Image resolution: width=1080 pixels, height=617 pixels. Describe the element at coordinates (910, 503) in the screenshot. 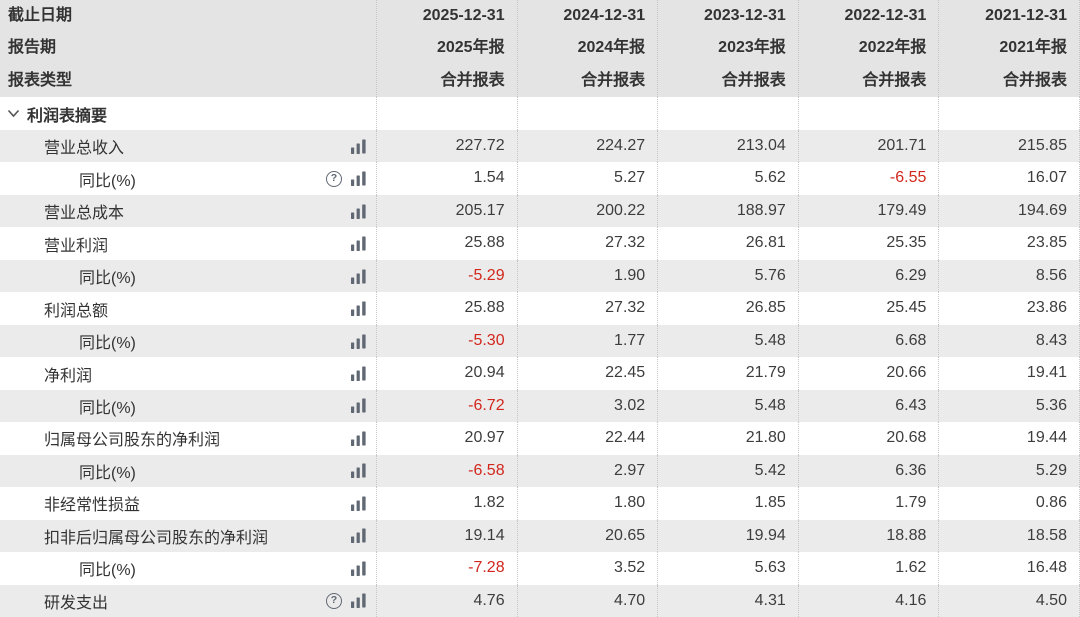

I see `cell-value: 1.79` at that location.